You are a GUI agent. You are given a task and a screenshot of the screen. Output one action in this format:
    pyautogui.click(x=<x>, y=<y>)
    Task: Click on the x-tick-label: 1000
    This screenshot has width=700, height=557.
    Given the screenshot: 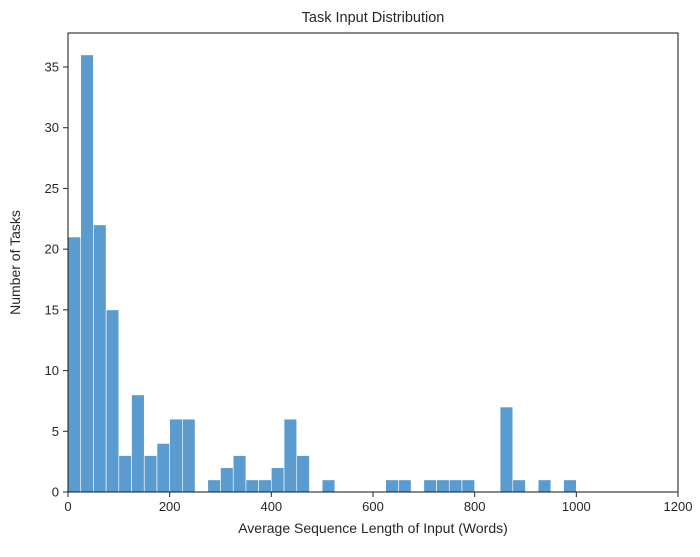 What is the action you would take?
    pyautogui.click(x=576, y=506)
    